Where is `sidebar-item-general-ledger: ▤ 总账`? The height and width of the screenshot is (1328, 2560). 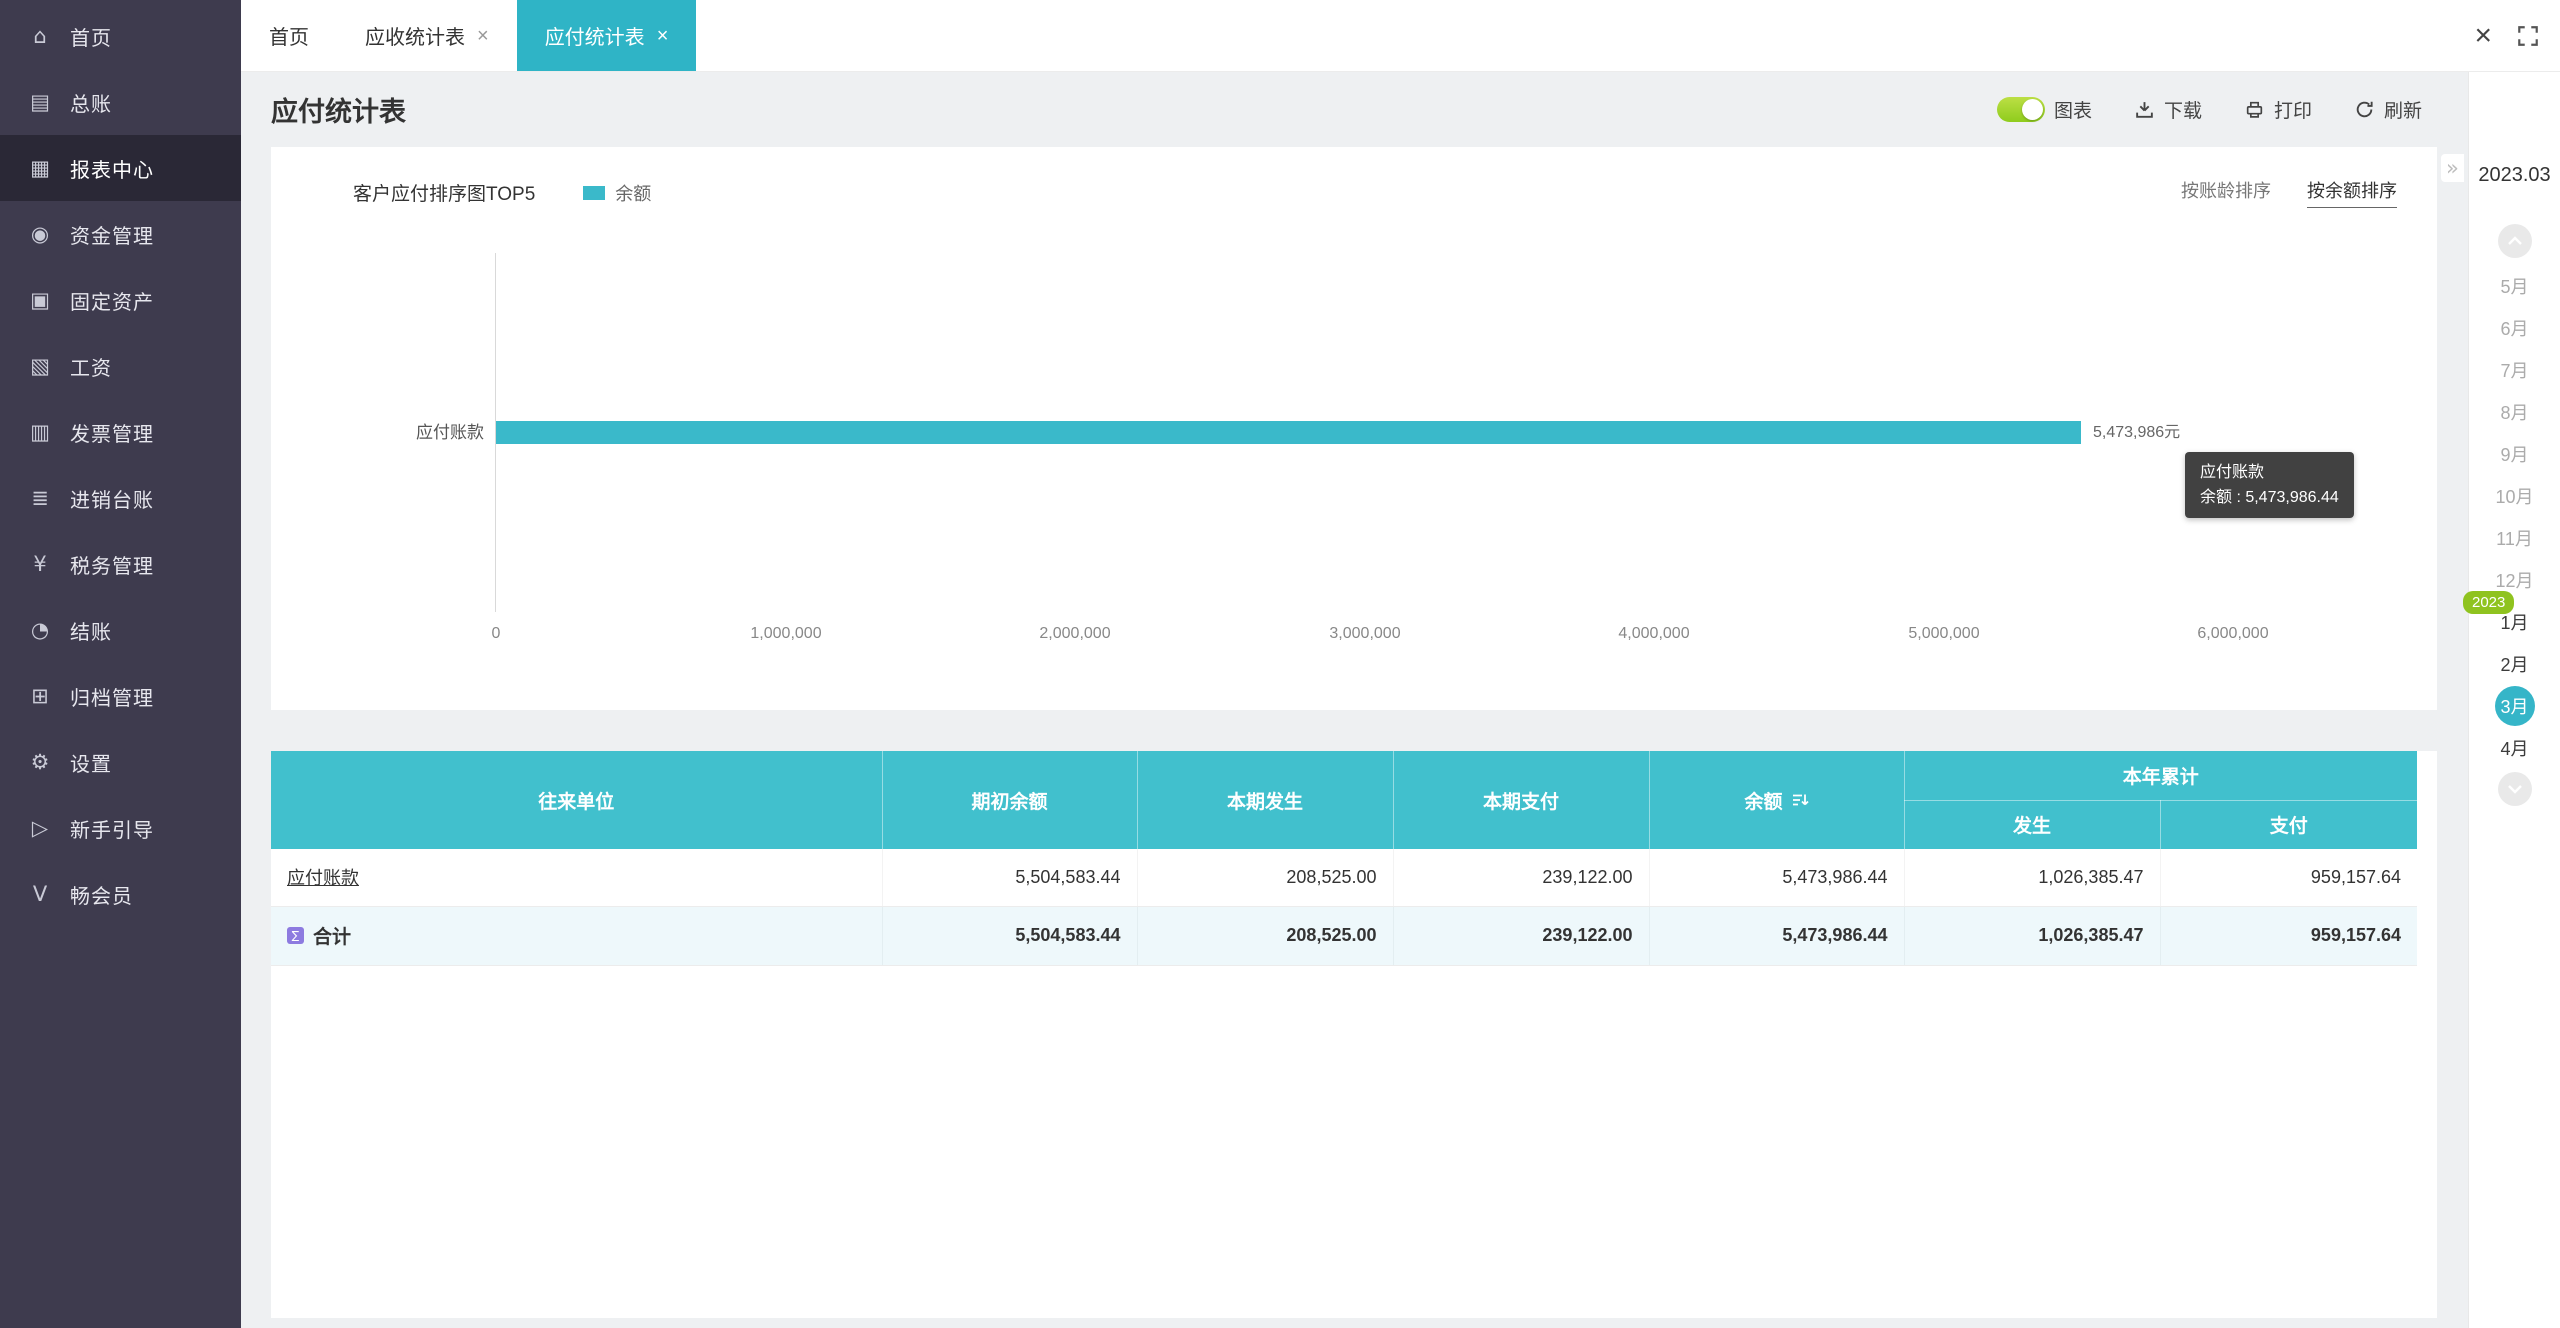
sidebar-item-general-ledger: ▤ 总账 is located at coordinates (120, 102).